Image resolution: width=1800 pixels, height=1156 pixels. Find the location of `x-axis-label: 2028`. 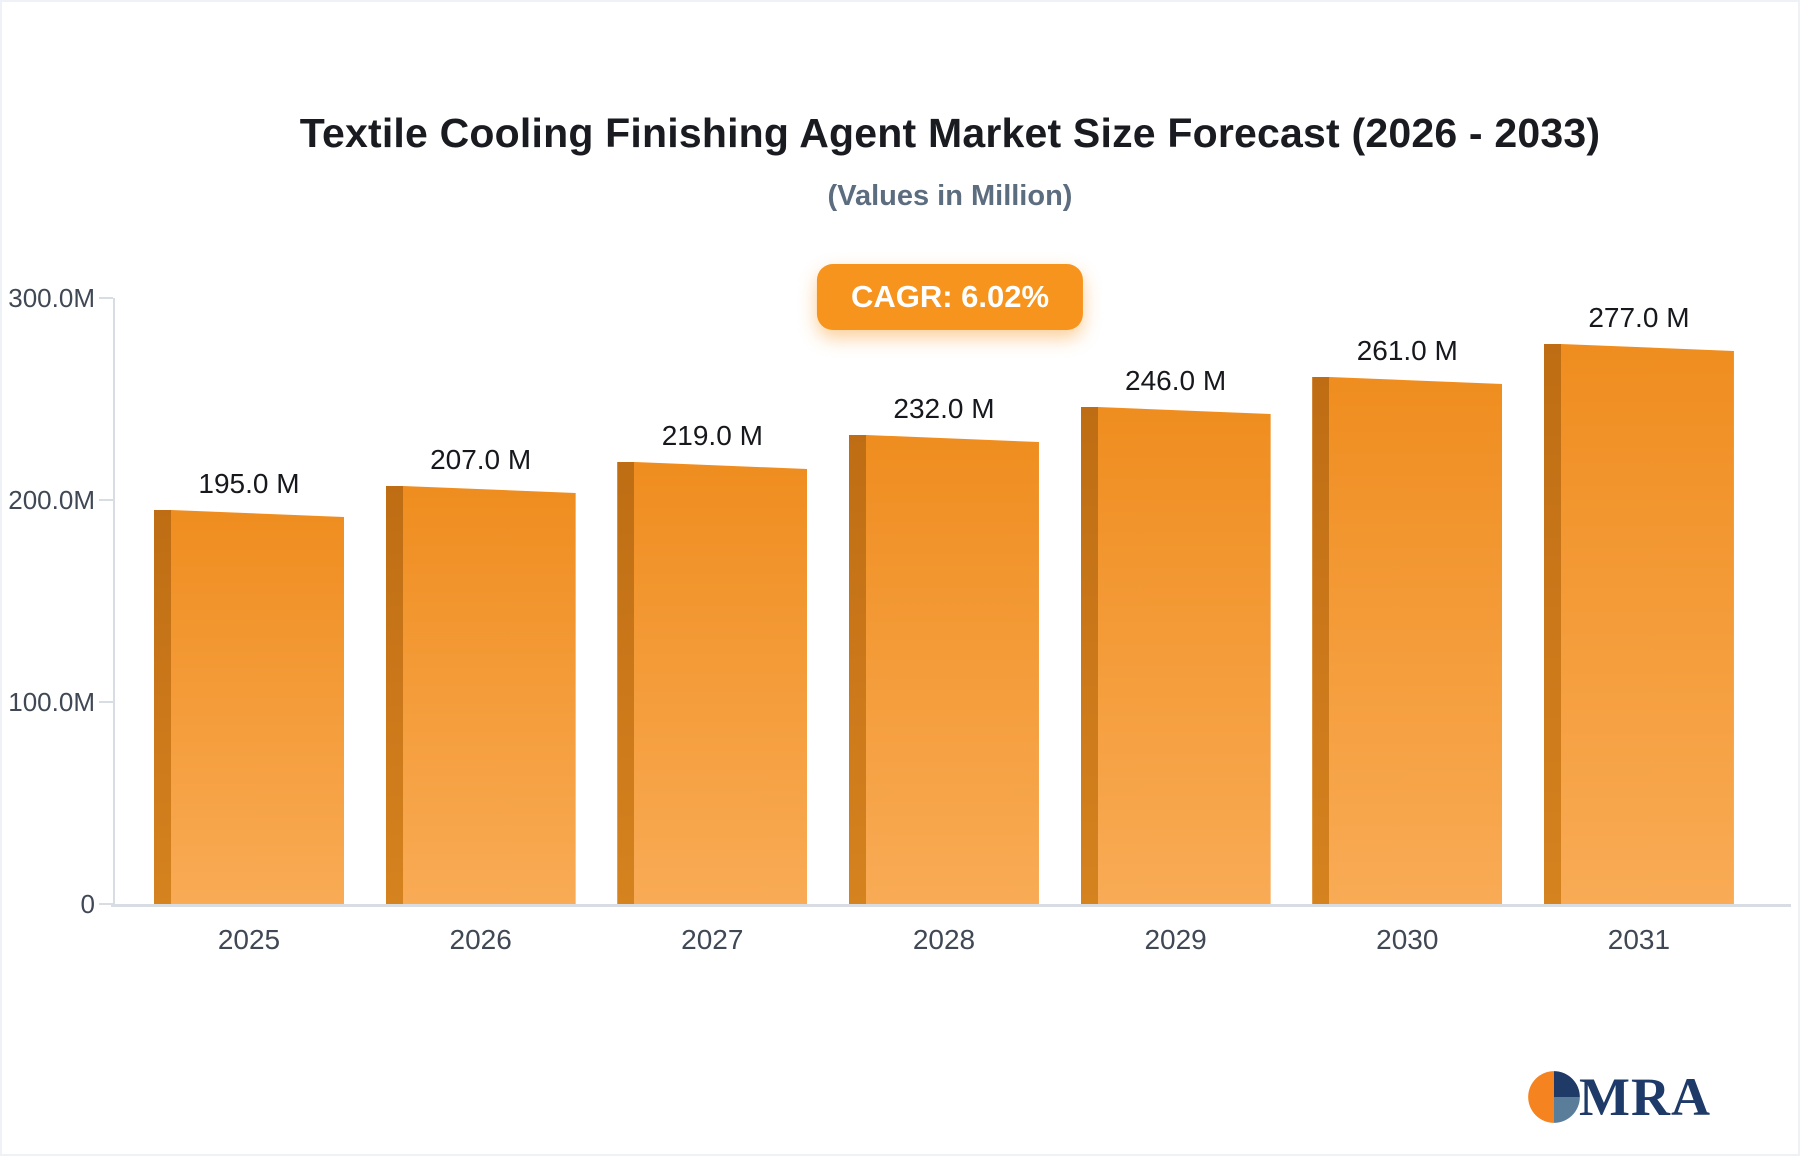

x-axis-label: 2028 is located at coordinates (944, 939).